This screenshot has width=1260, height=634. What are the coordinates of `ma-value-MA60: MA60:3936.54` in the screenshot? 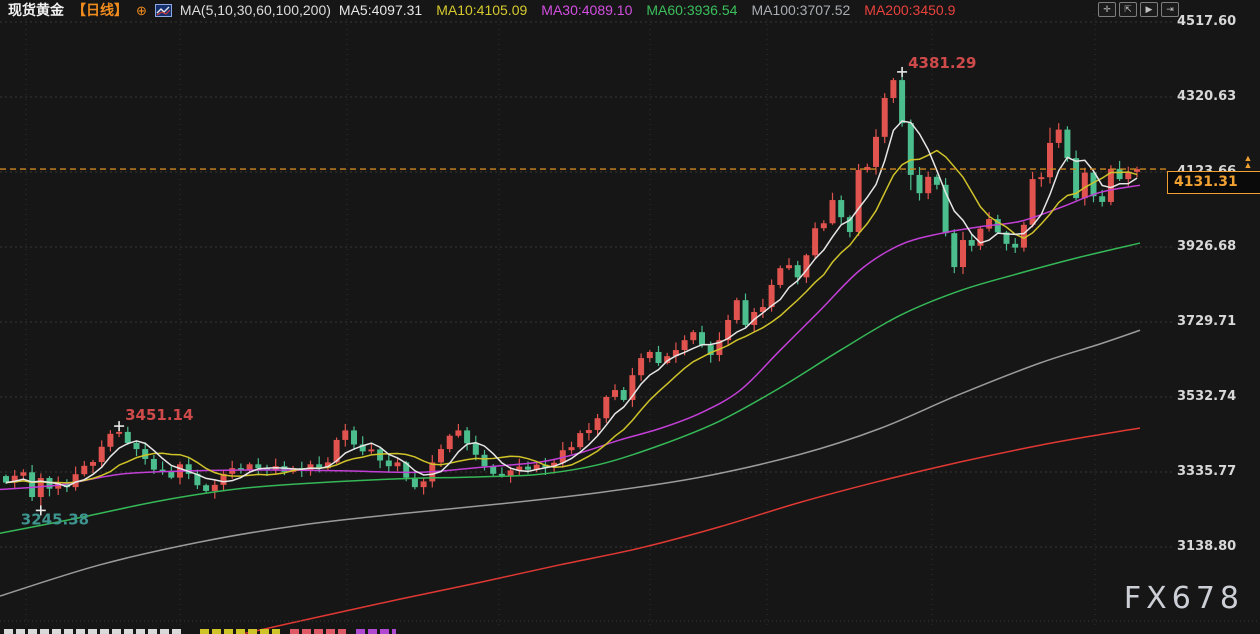 It's located at (692, 10).